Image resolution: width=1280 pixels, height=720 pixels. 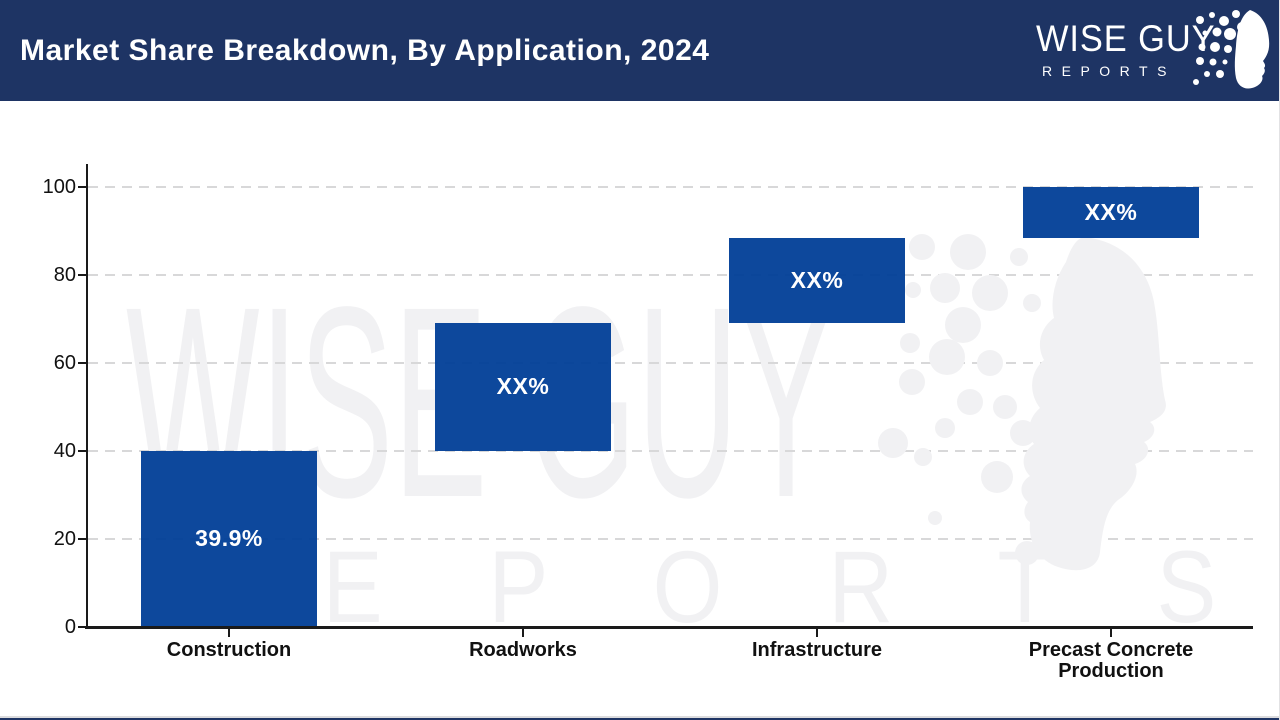 What do you see at coordinates (59, 187) in the screenshot?
I see `y-axis-tick-label: 100` at bounding box center [59, 187].